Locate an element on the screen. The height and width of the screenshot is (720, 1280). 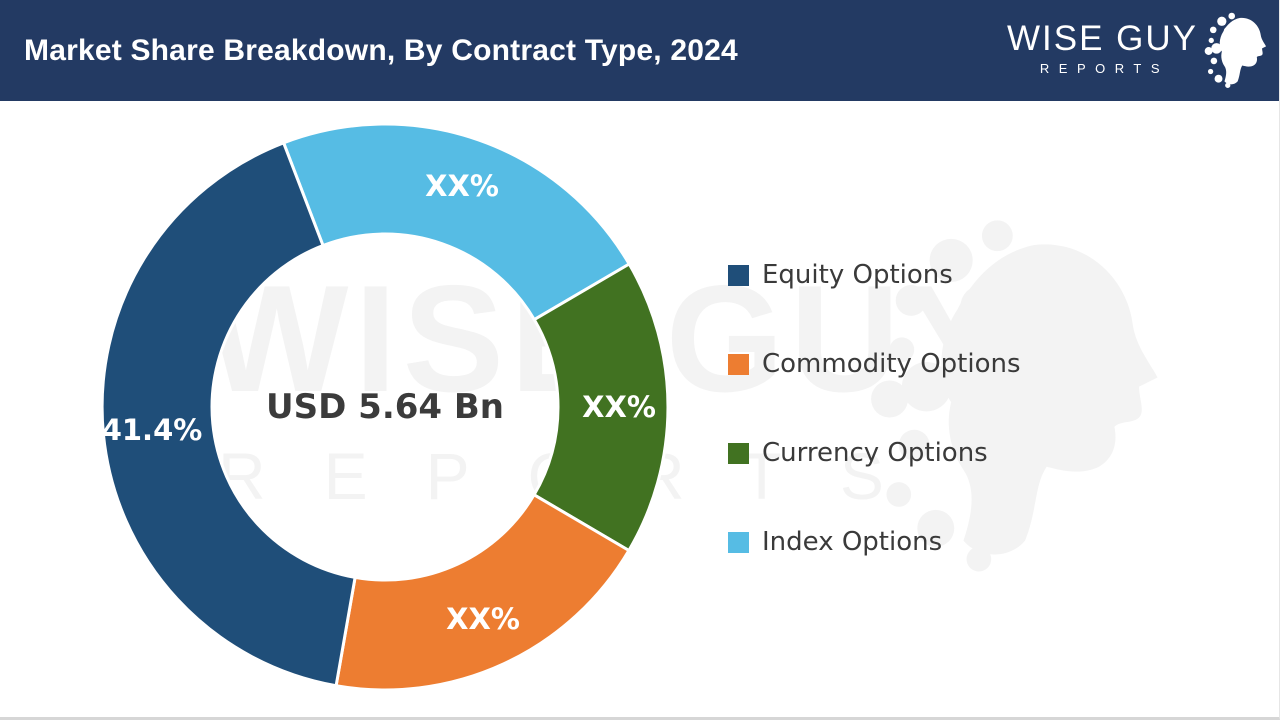
segment-currency-options is located at coordinates (601, 407).